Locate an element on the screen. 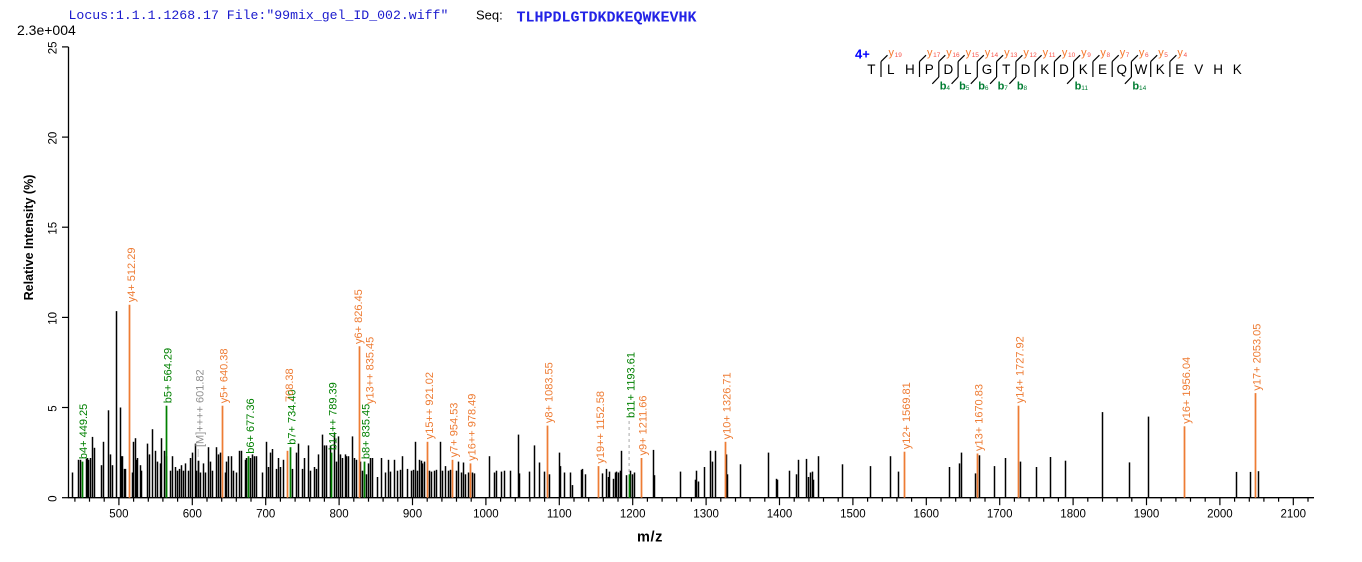  svg-text: 6 is located at coordinates (1147, 55).